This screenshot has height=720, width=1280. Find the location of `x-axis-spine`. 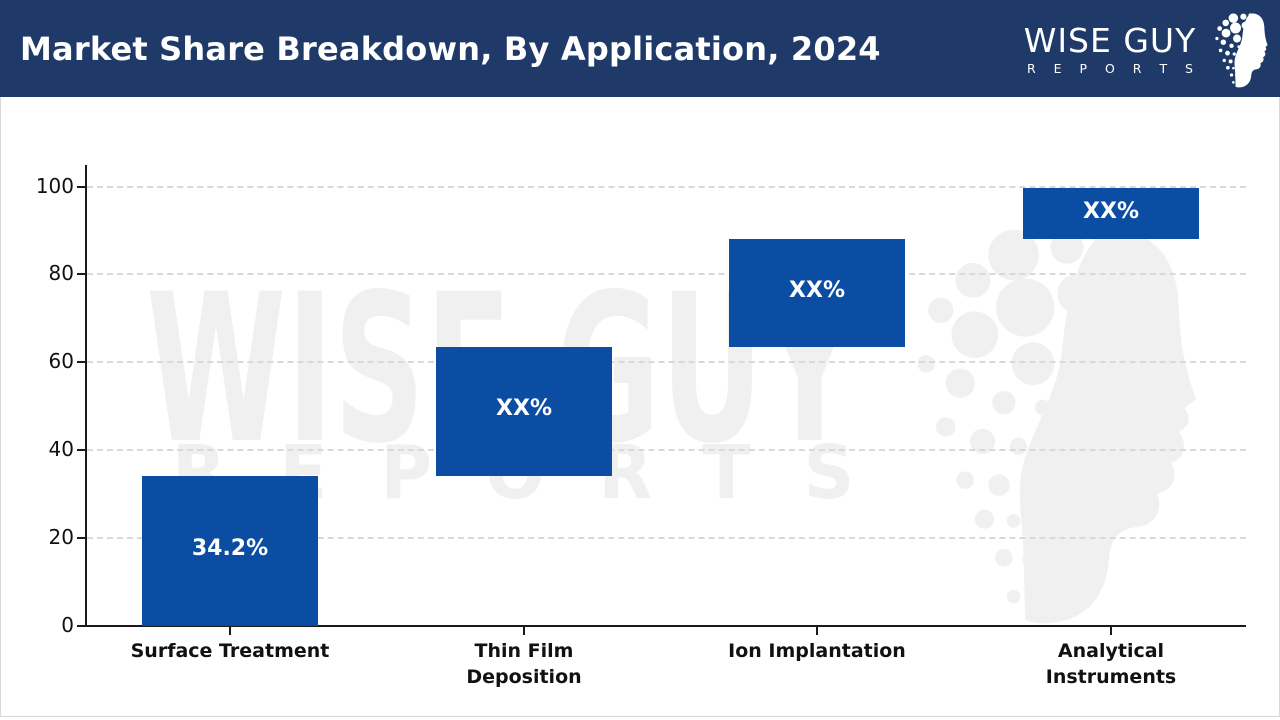

x-axis-spine is located at coordinates (665, 626).